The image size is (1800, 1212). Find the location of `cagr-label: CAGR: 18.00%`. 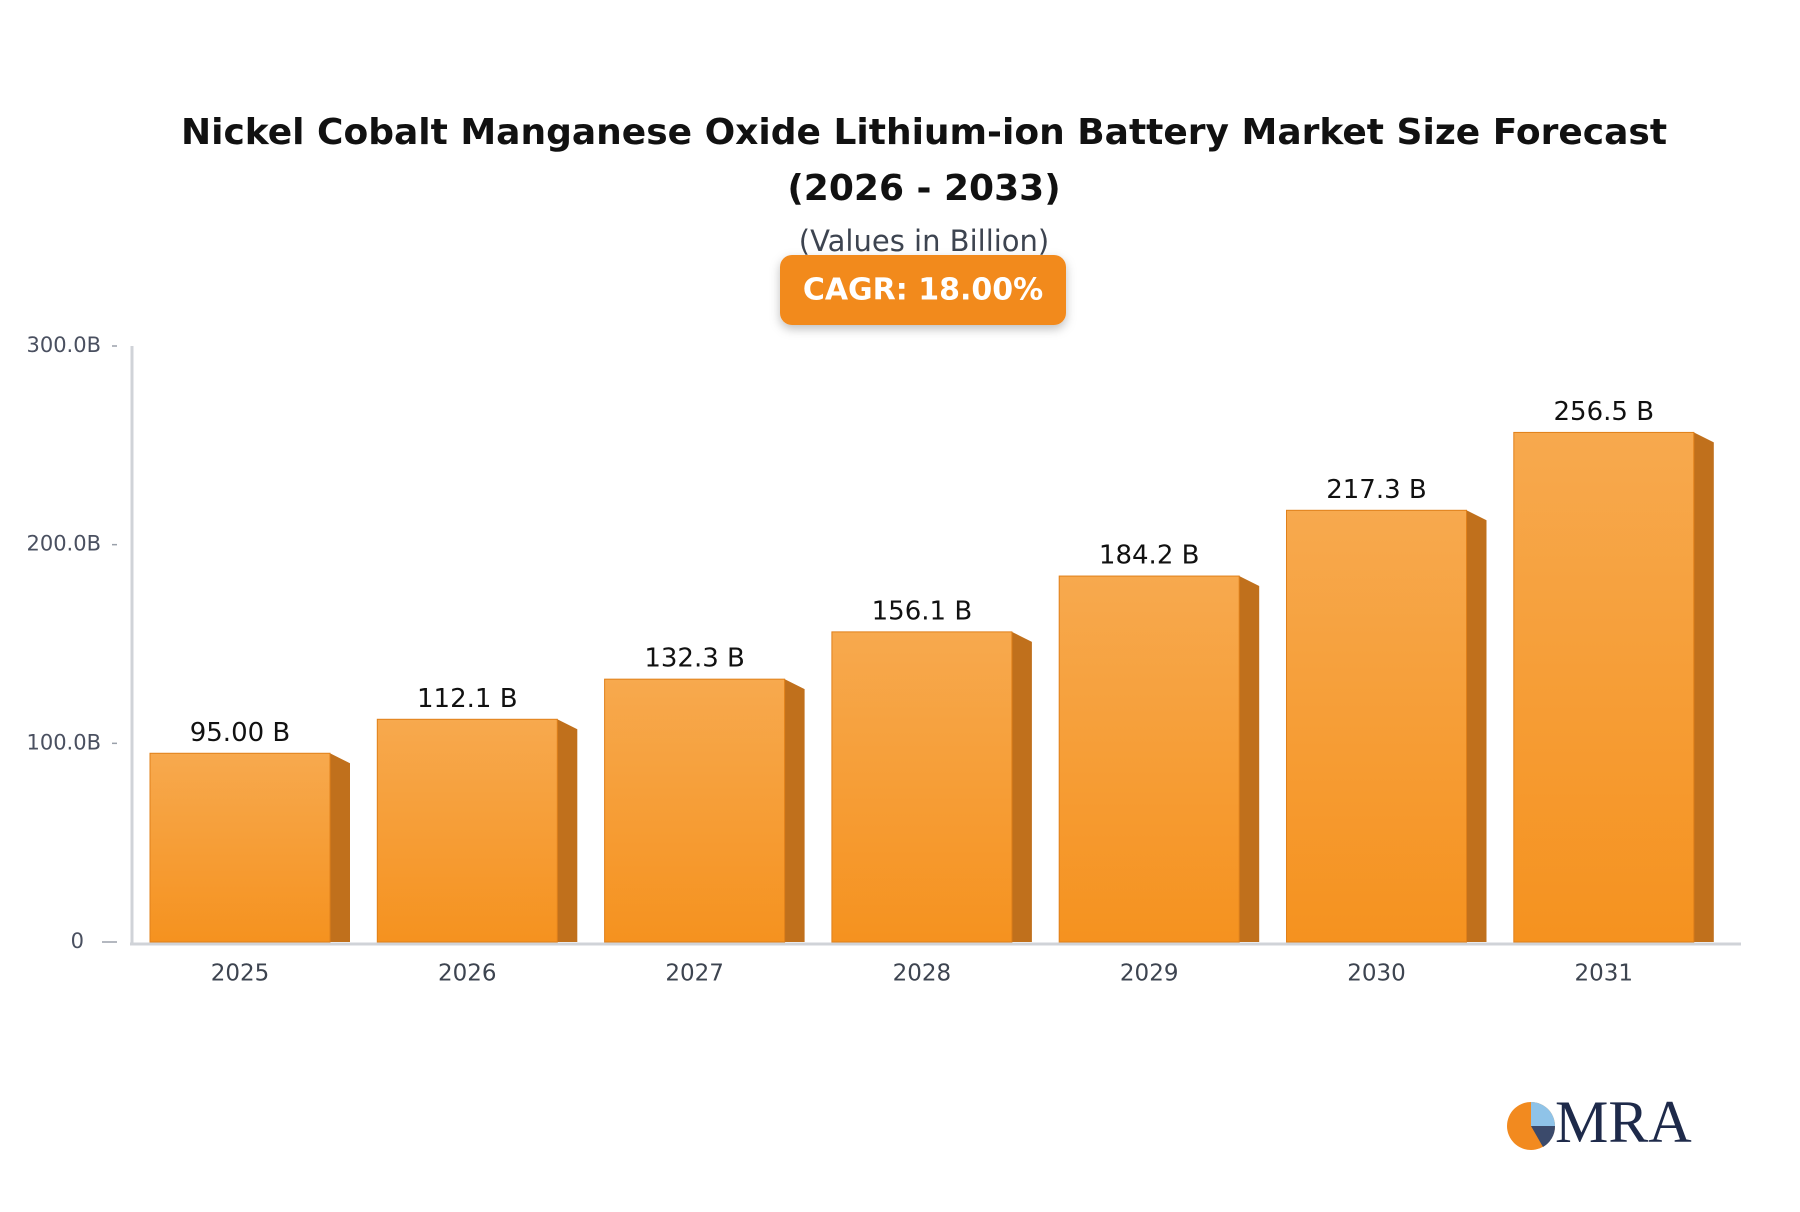

cagr-label: CAGR: 18.00% is located at coordinates (923, 290).